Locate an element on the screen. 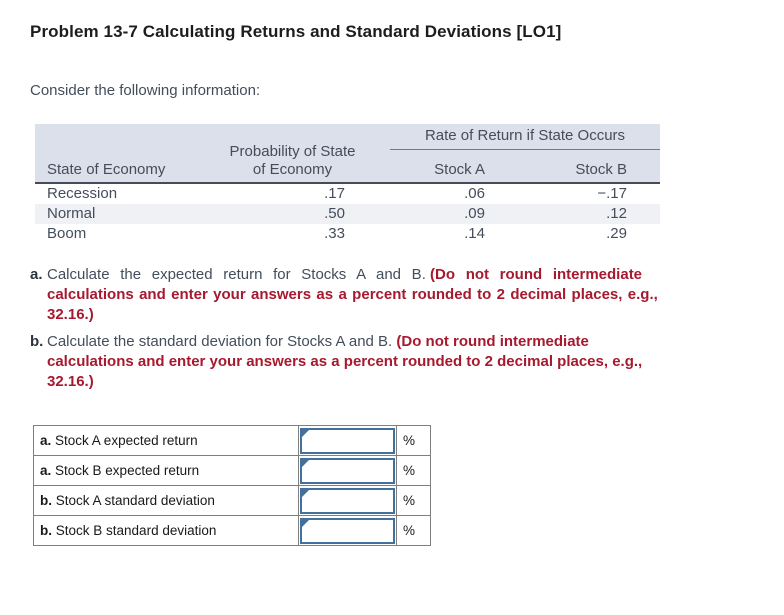 This screenshot has width=784, height=615. cell-stock-a: .06 is located at coordinates (474, 193).